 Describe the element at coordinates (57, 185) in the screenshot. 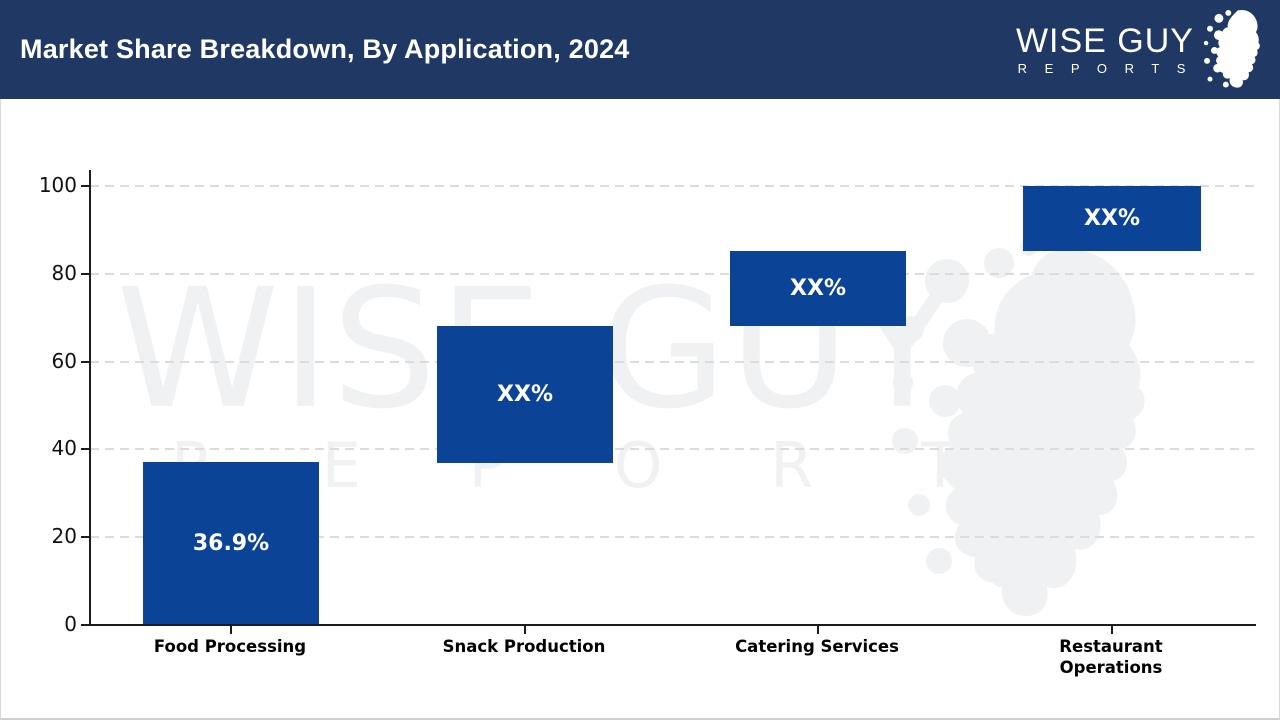

I see `y-tick-label: 100` at that location.